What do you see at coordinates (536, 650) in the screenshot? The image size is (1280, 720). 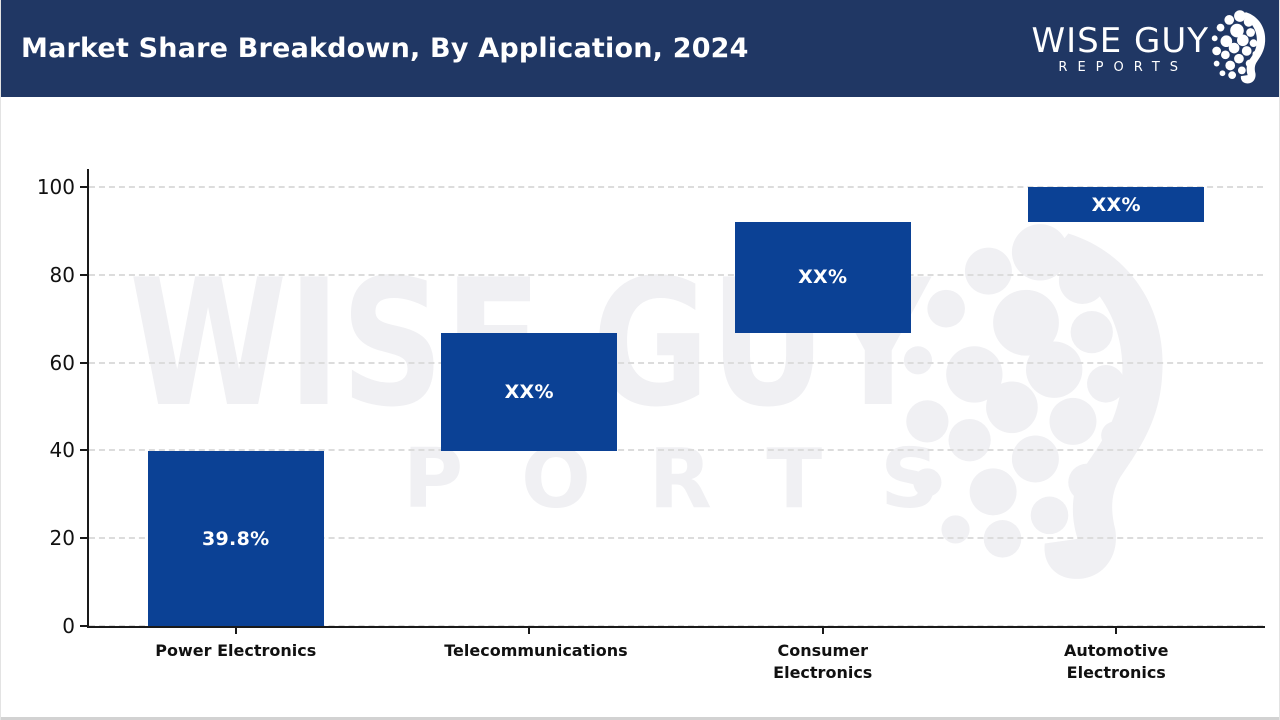 I see `category-label-telecommunications: Telecommunications` at bounding box center [536, 650].